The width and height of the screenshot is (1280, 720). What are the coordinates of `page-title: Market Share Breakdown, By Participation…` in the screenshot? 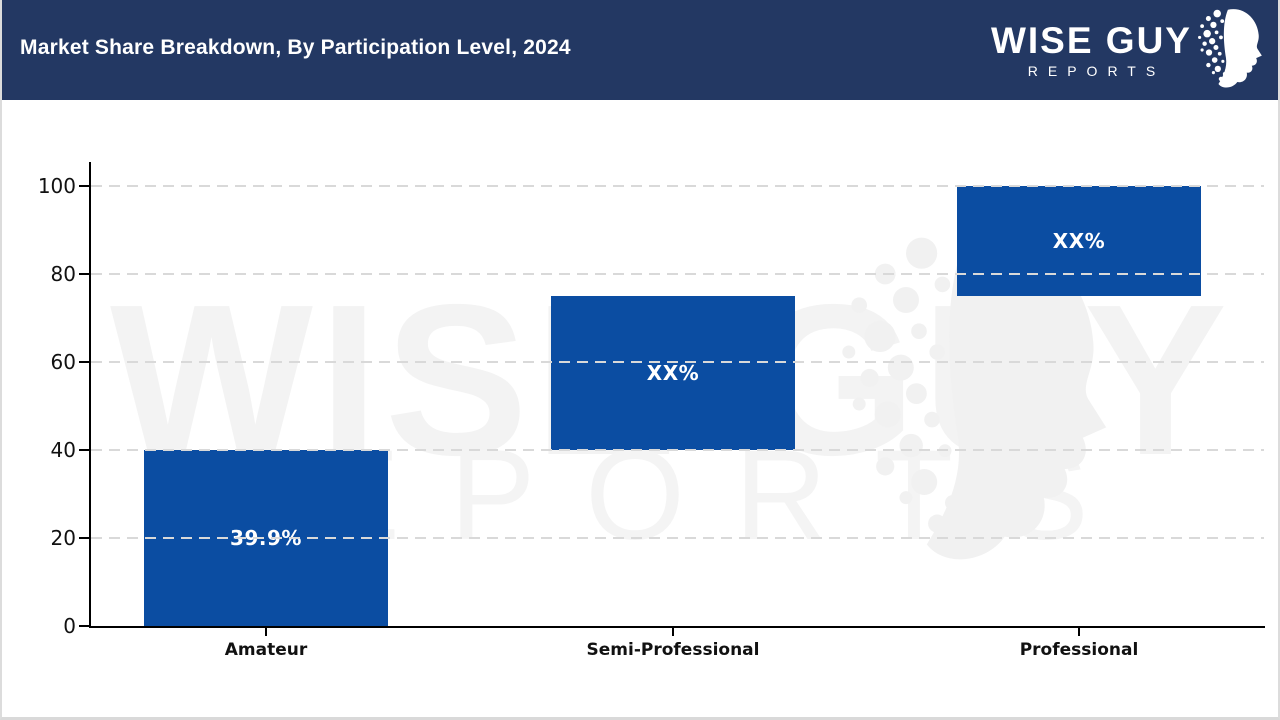 It's located at (295, 47).